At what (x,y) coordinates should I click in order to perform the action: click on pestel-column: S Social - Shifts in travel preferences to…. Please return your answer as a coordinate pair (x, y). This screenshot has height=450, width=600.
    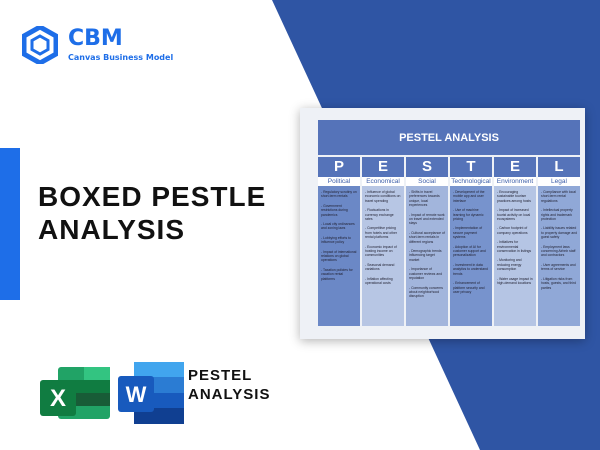
    Looking at the image, I should click on (427, 241).